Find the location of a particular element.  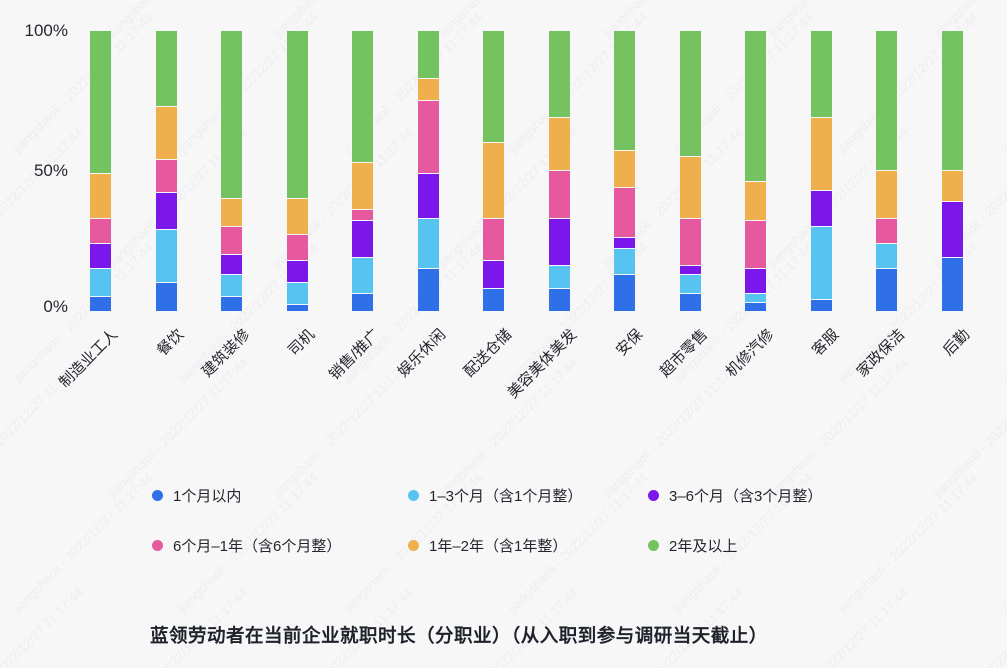

legend-label: 3–6个月（含3个月整） is located at coordinates (746, 496).